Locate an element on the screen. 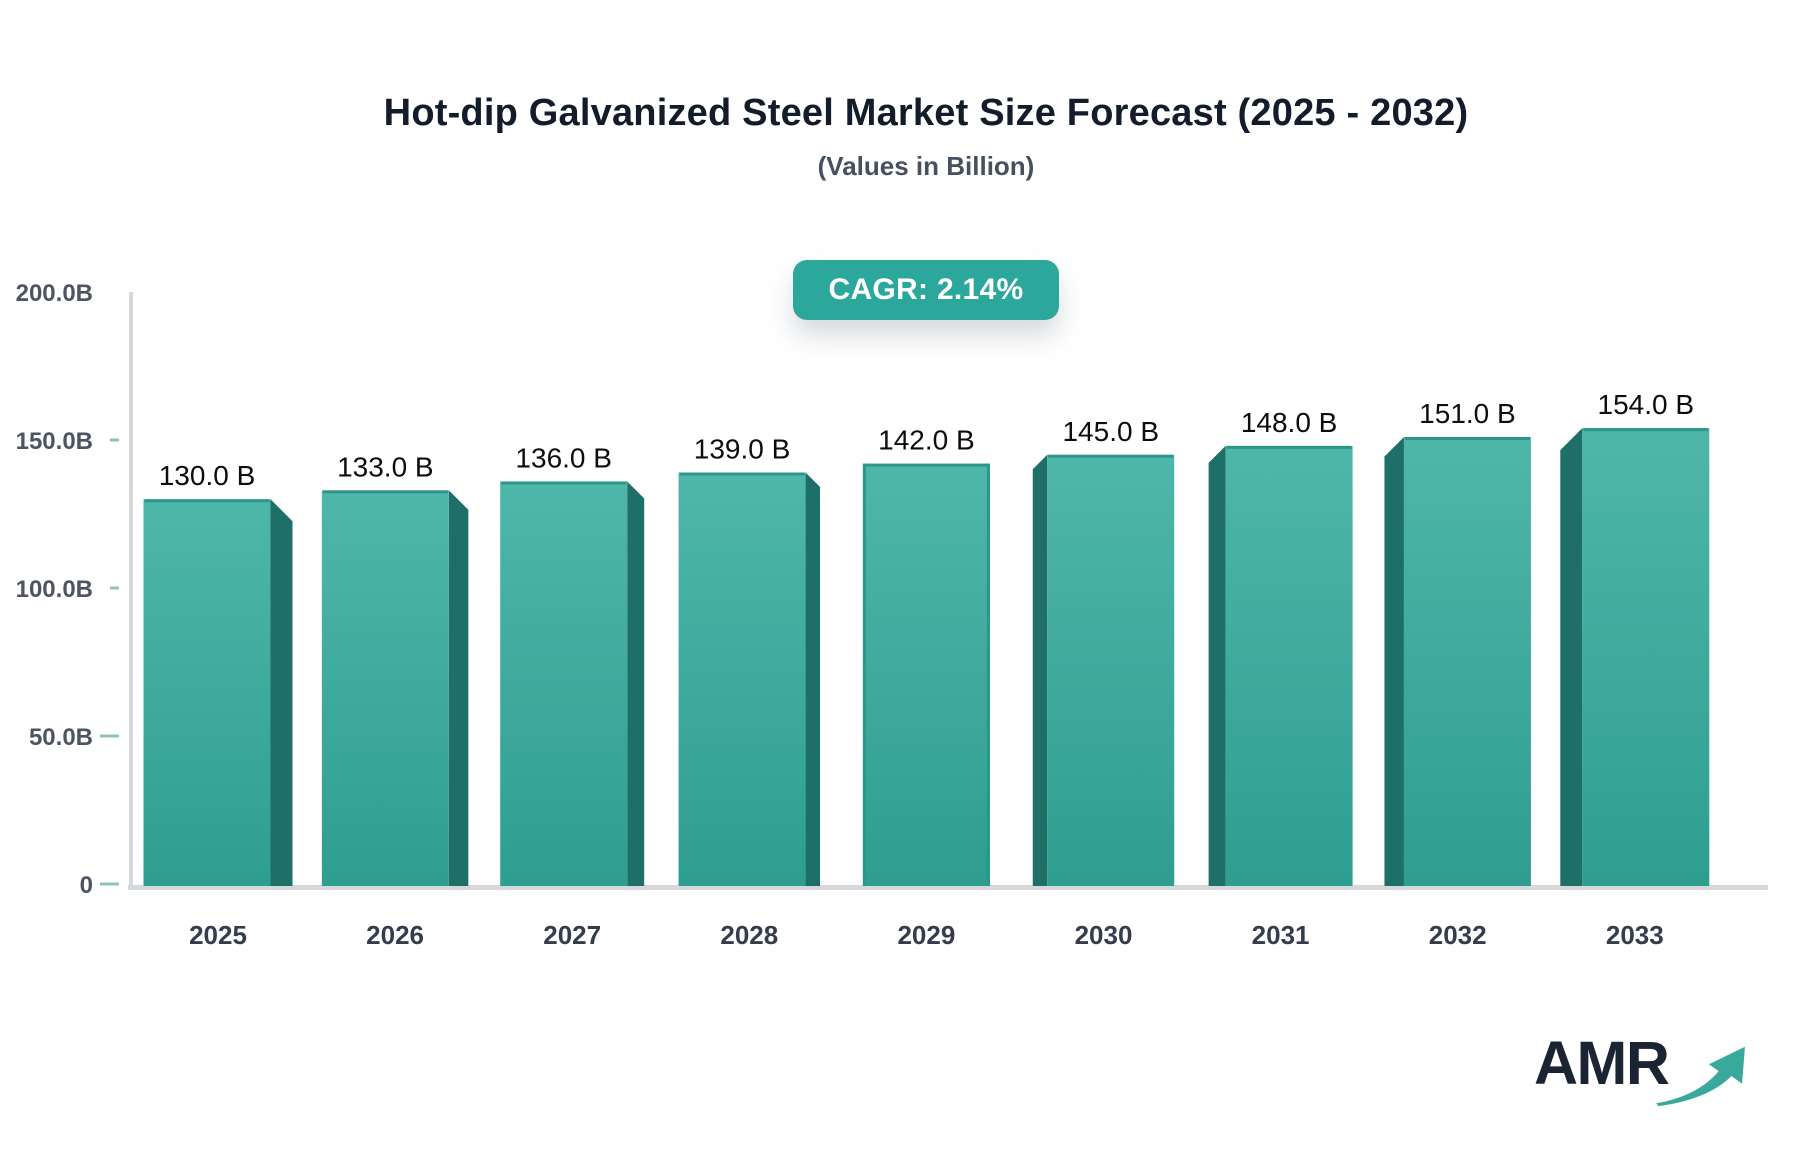  bar-2031 is located at coordinates (1289, 665).